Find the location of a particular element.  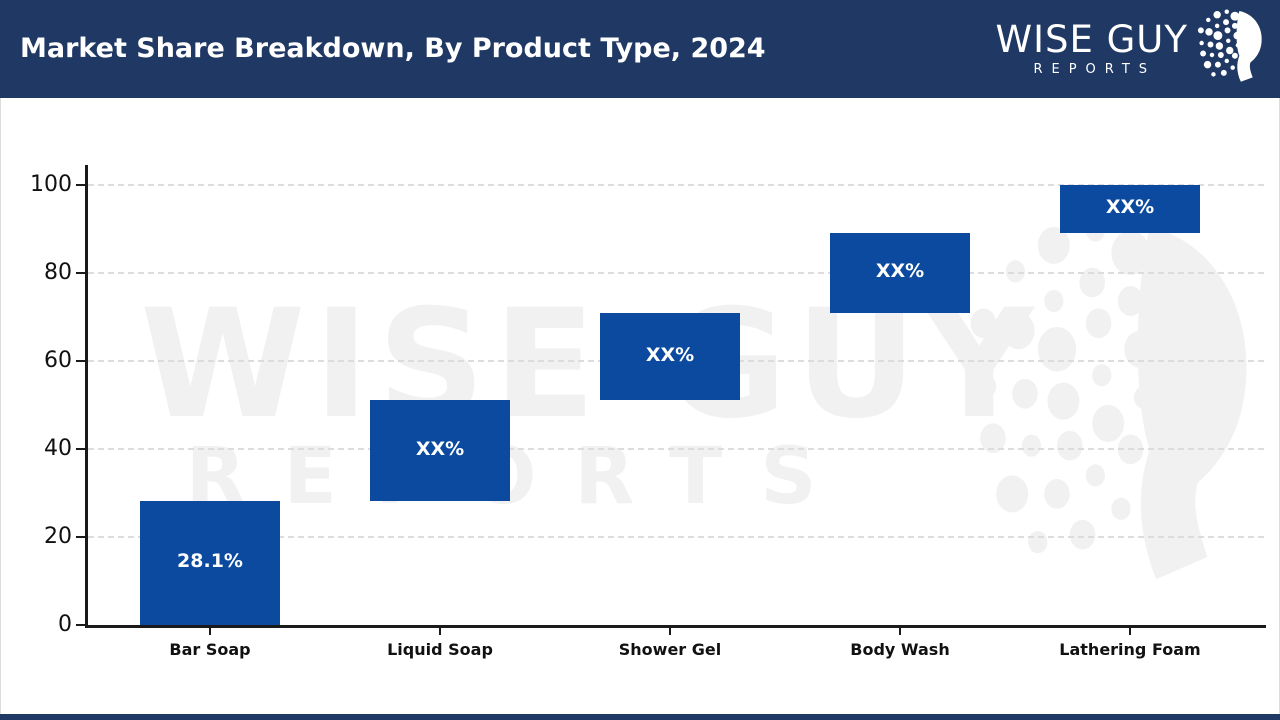

bar-bar-soap is located at coordinates (210, 563).